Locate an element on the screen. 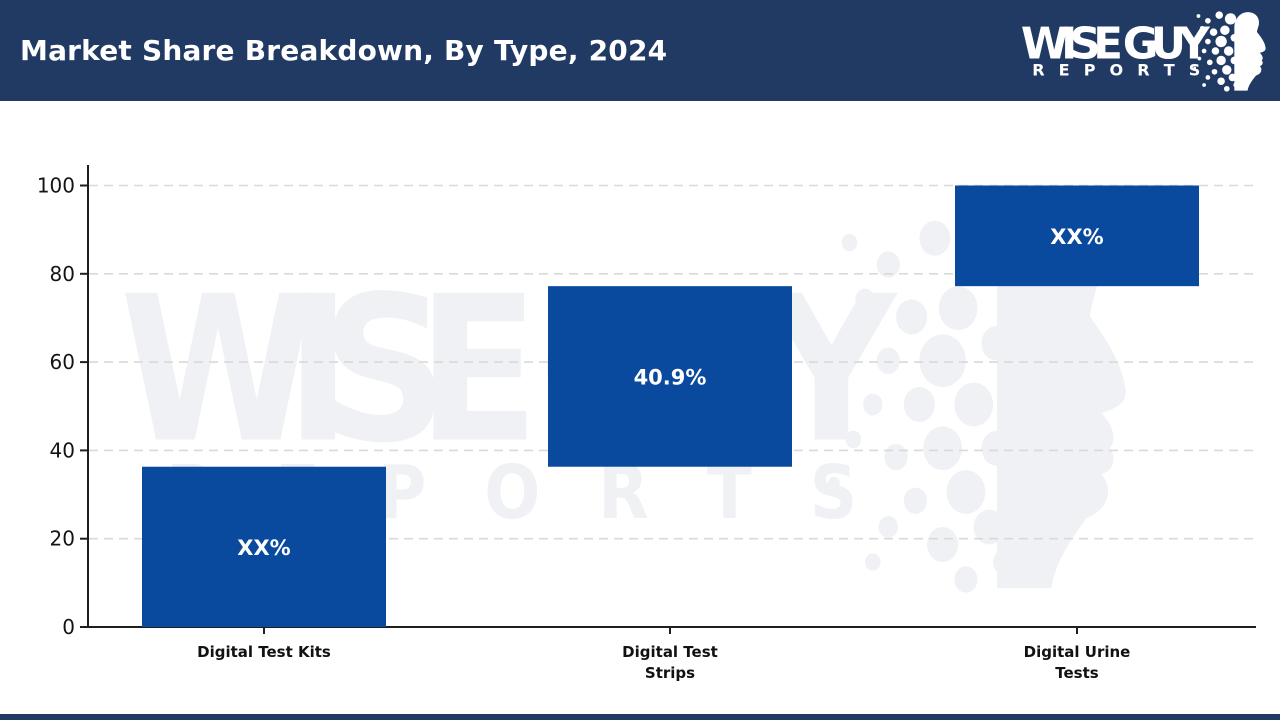  category-label-0: Digital Test Kits is located at coordinates (264, 652).